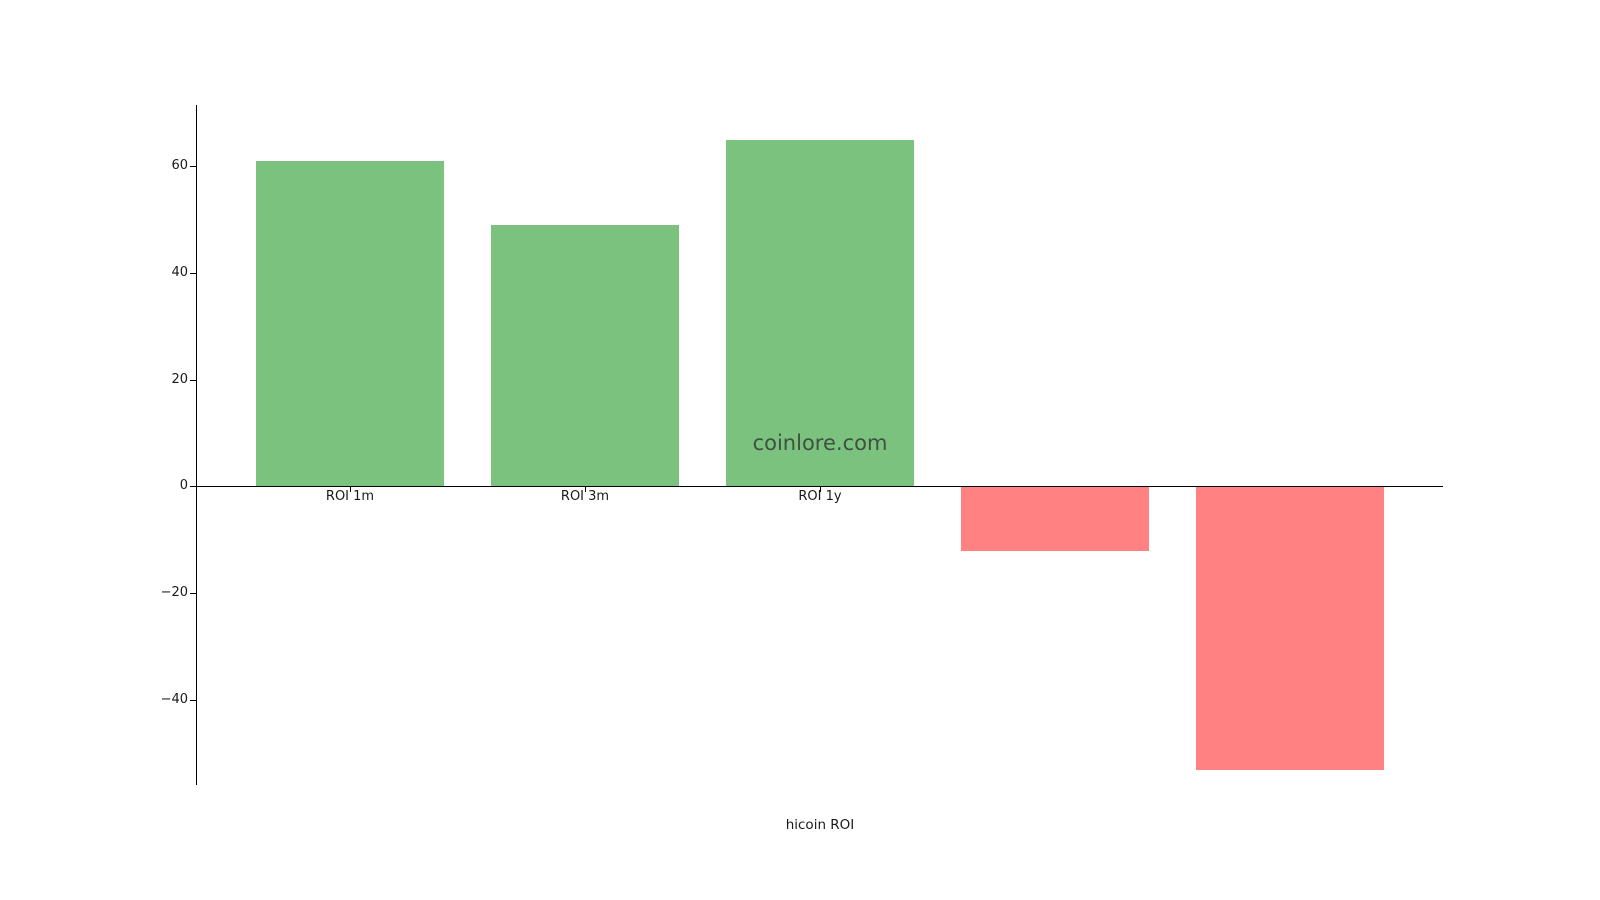  Describe the element at coordinates (174, 699) in the screenshot. I see `y-tick-label: −40` at that location.